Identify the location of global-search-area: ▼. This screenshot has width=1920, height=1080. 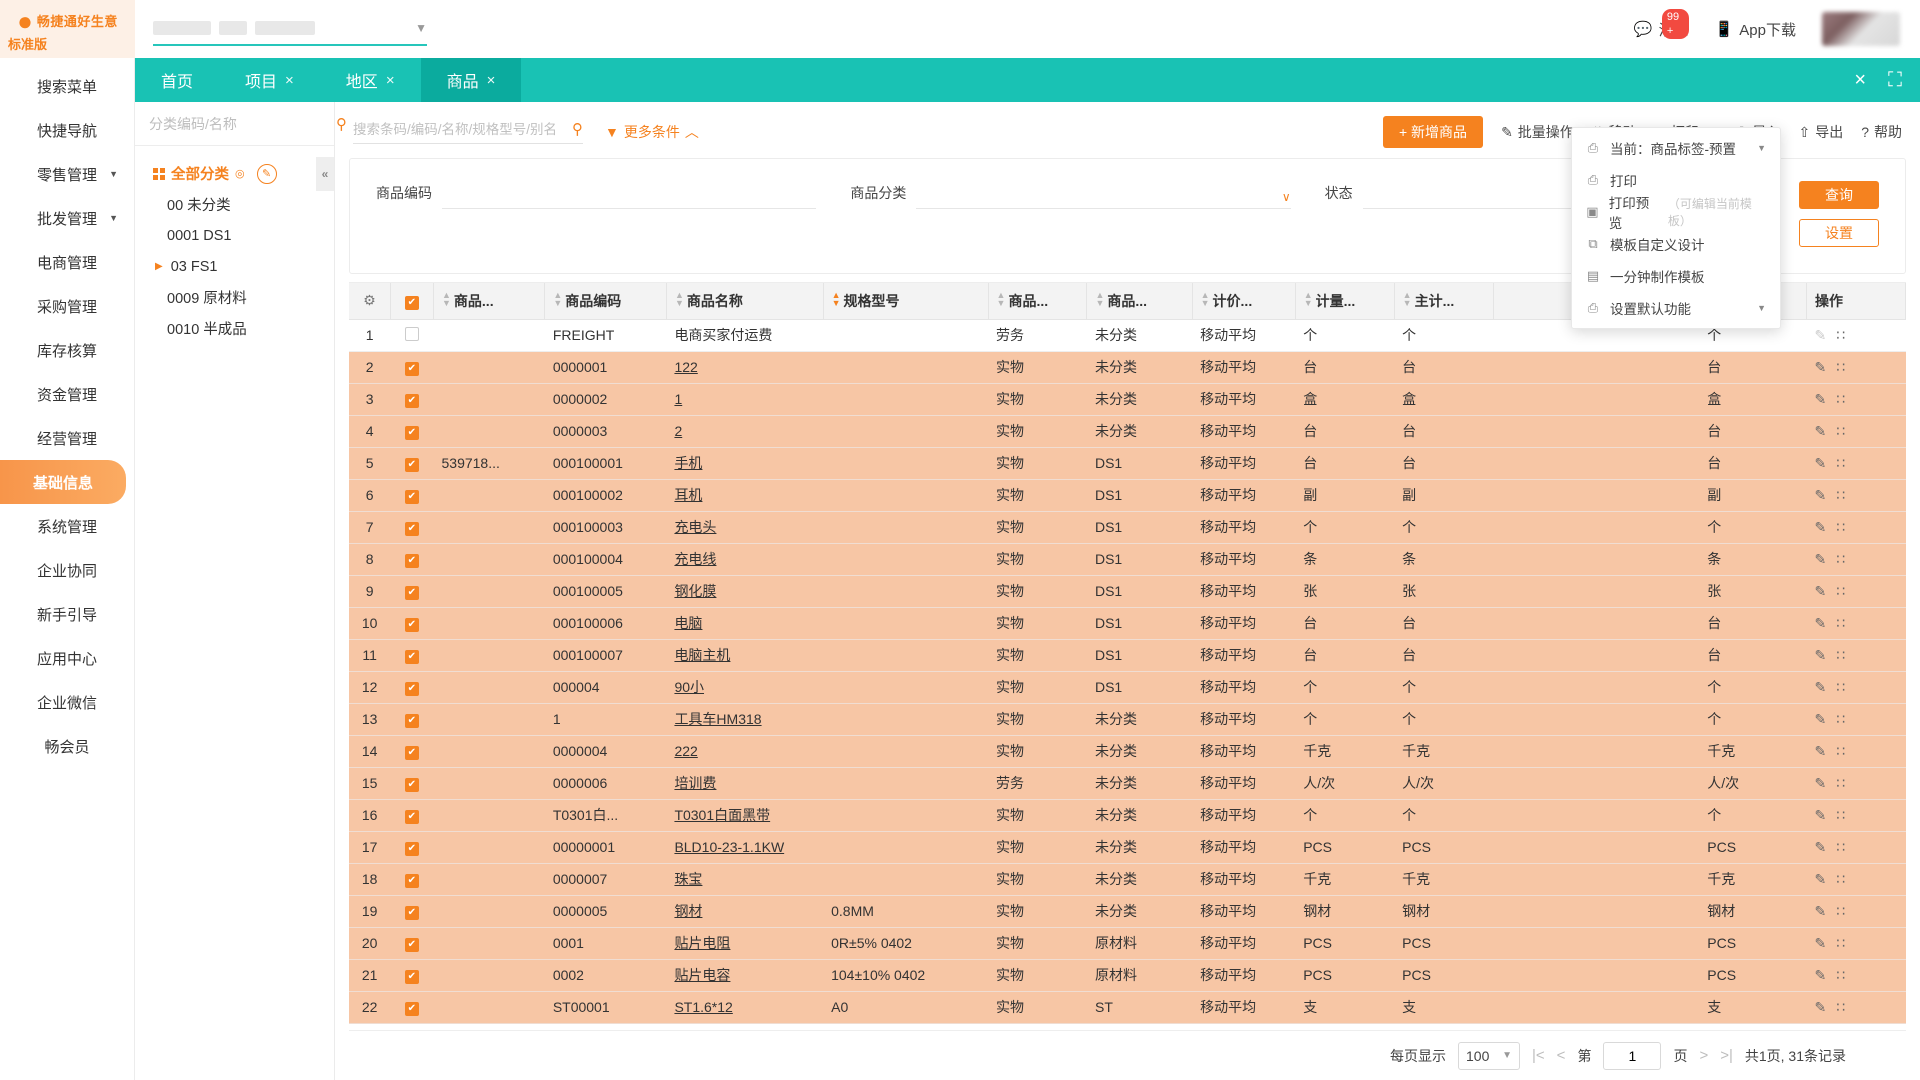
(290, 29).